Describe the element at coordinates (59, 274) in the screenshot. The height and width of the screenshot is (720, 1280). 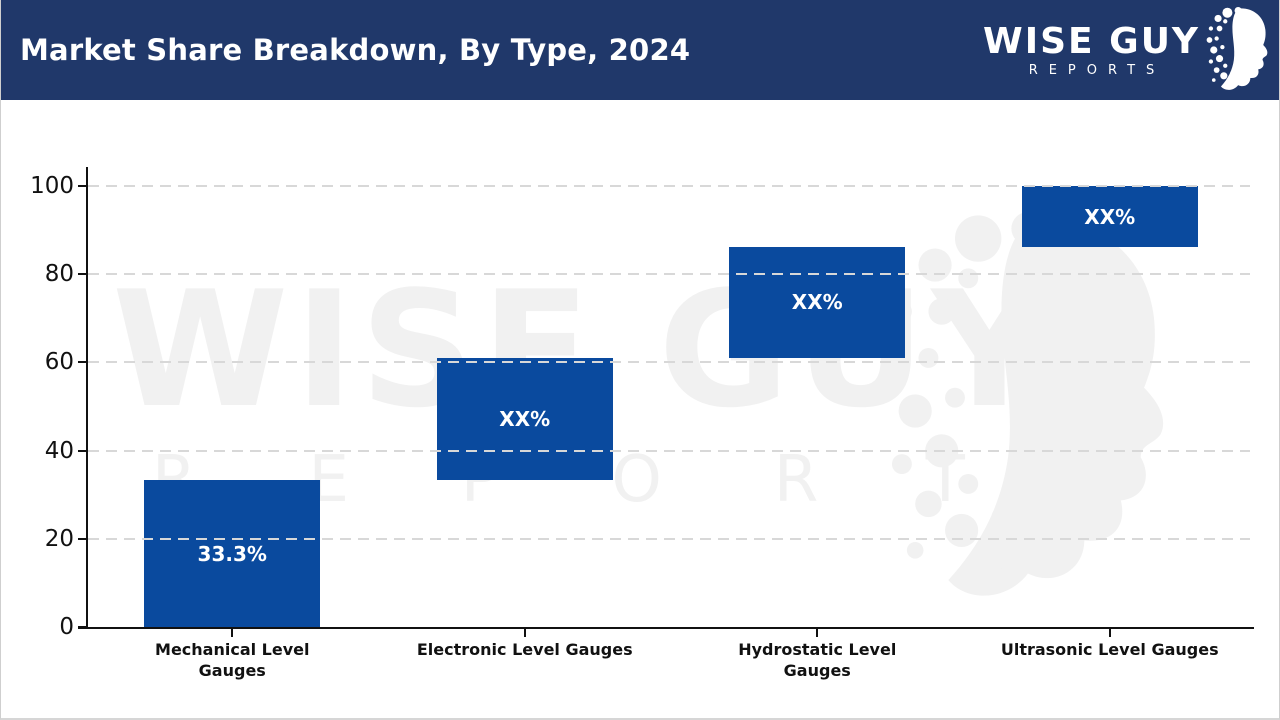
I see `y-tick-label-80: 80` at that location.